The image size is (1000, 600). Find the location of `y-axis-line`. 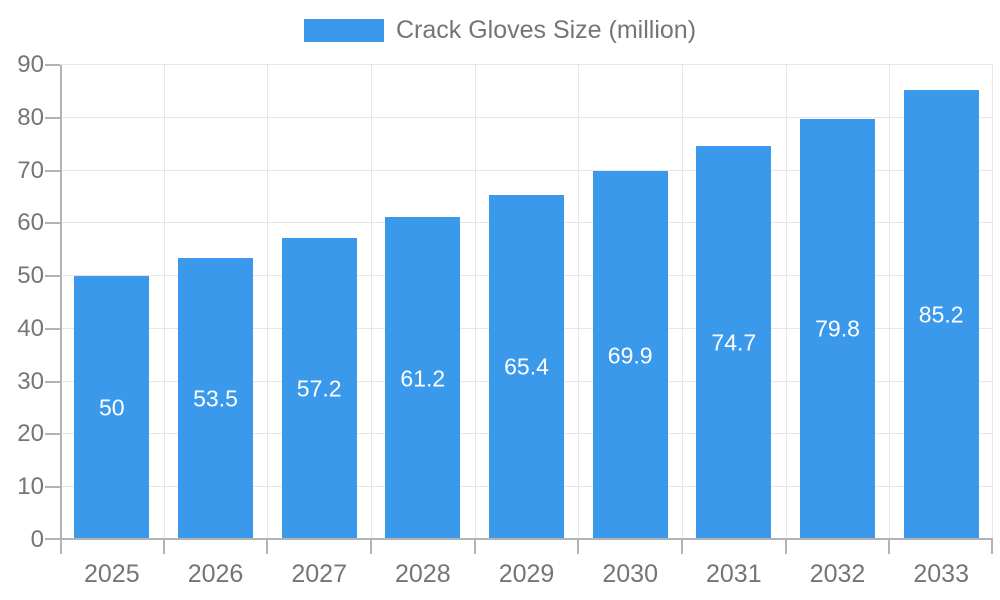

y-axis-line is located at coordinates (61, 302).